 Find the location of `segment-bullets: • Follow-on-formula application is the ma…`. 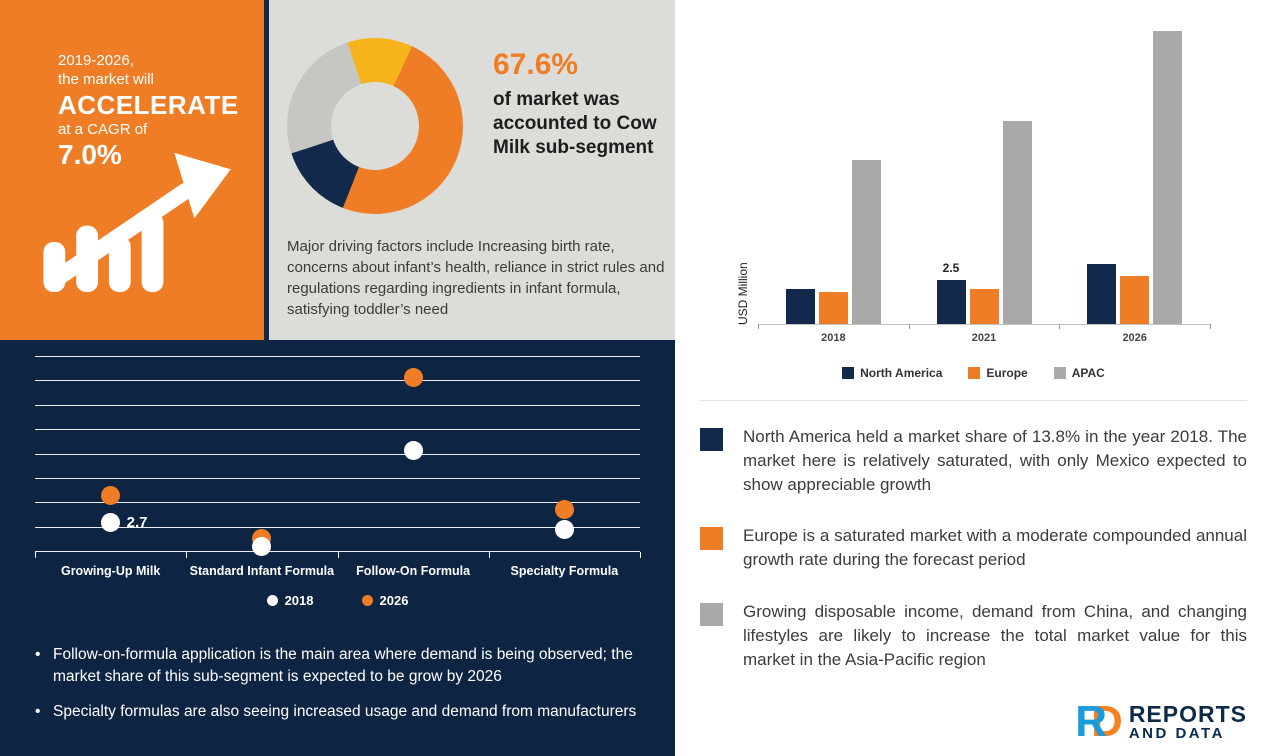

segment-bullets: • Follow-on-formula application is the ma… is located at coordinates (337, 683).